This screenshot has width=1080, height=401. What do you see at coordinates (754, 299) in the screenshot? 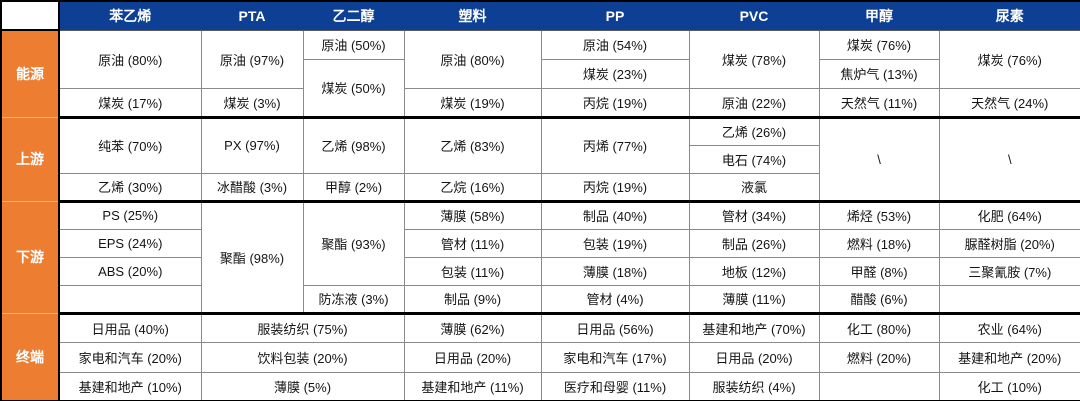
I see `cell-downstream-pvc-3: 薄膜 (11%)` at bounding box center [754, 299].